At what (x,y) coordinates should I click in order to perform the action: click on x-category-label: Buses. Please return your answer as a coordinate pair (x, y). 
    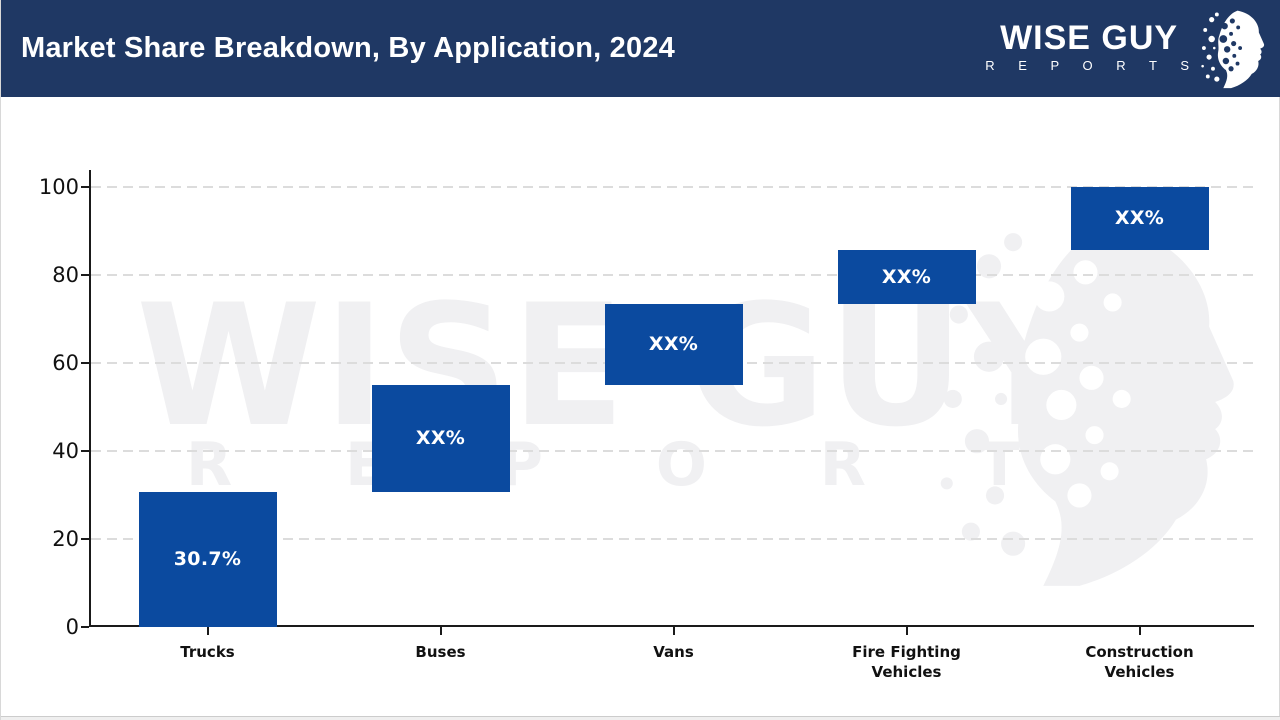
    Looking at the image, I should click on (441, 652).